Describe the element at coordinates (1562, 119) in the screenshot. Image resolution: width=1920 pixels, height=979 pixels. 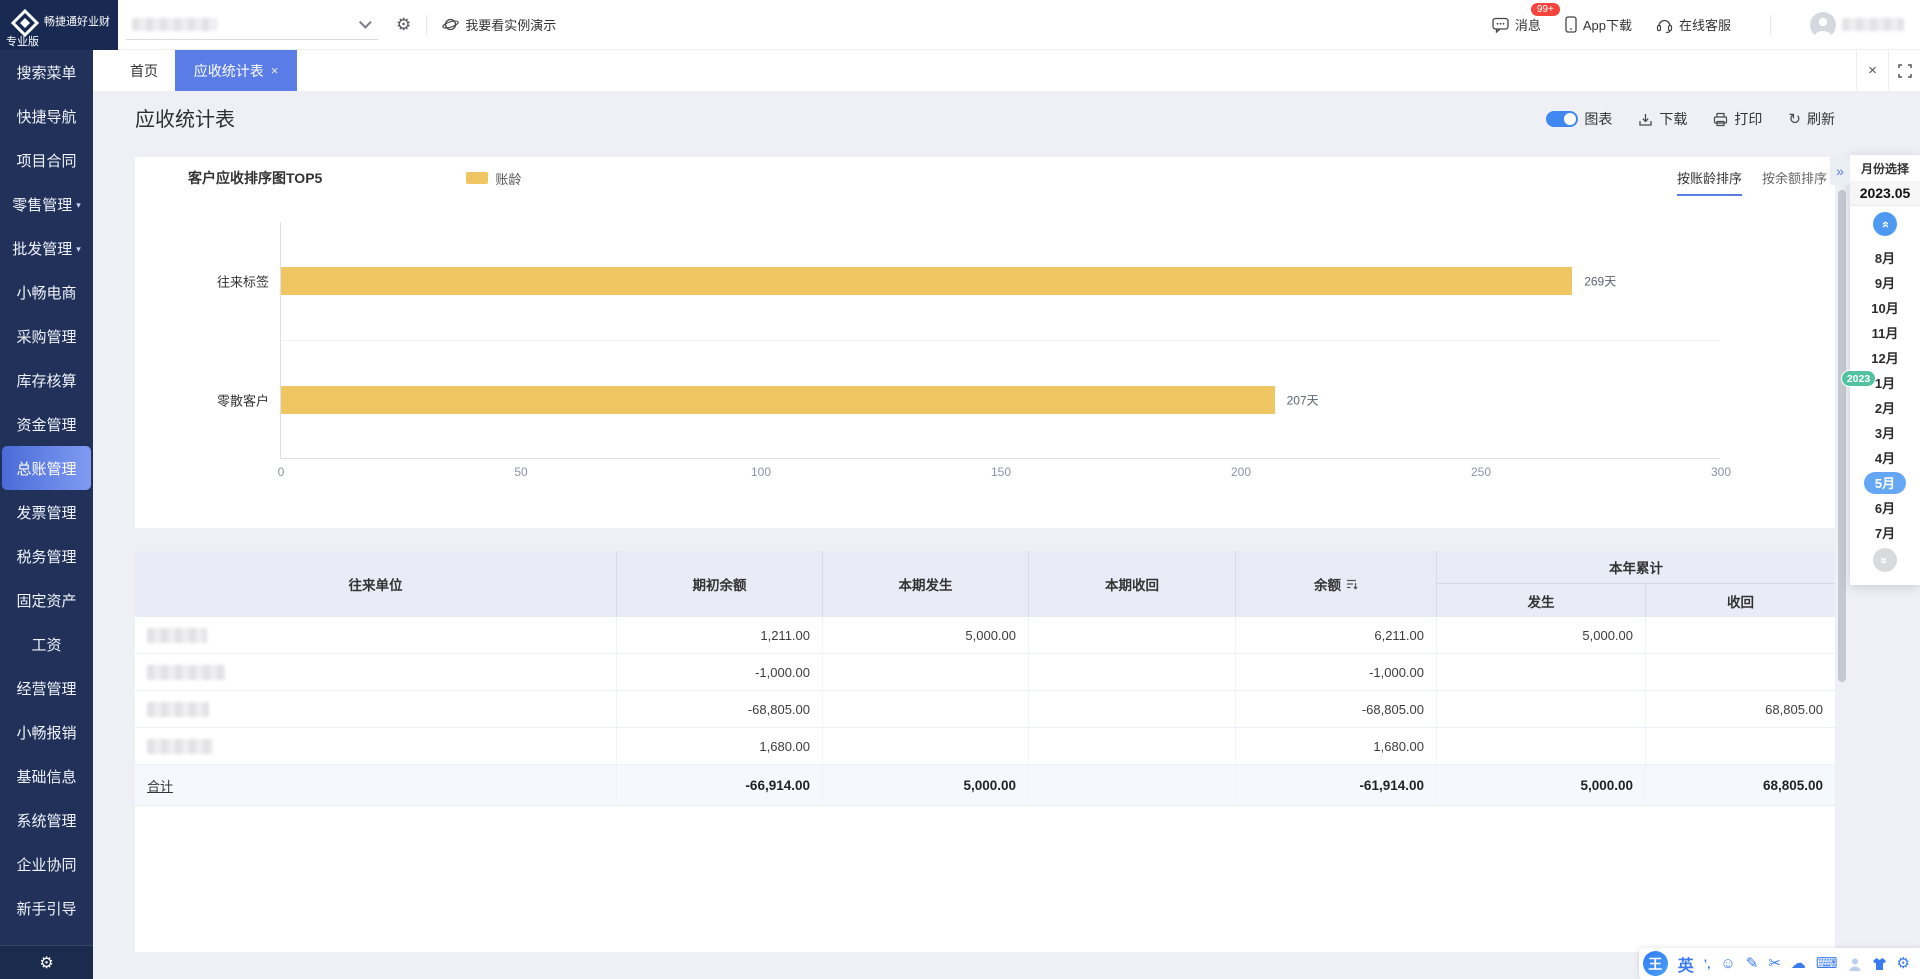
I see `toggle-switch` at that location.